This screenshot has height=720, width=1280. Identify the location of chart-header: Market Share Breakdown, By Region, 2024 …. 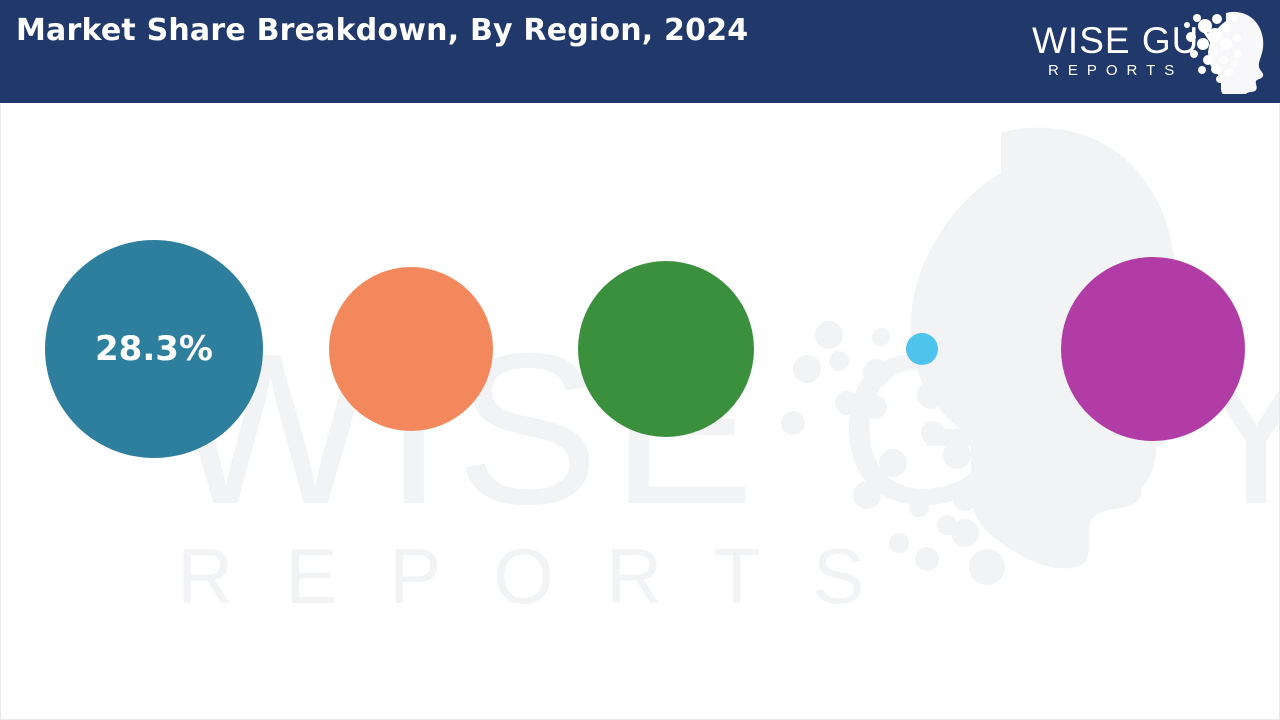
(640, 51).